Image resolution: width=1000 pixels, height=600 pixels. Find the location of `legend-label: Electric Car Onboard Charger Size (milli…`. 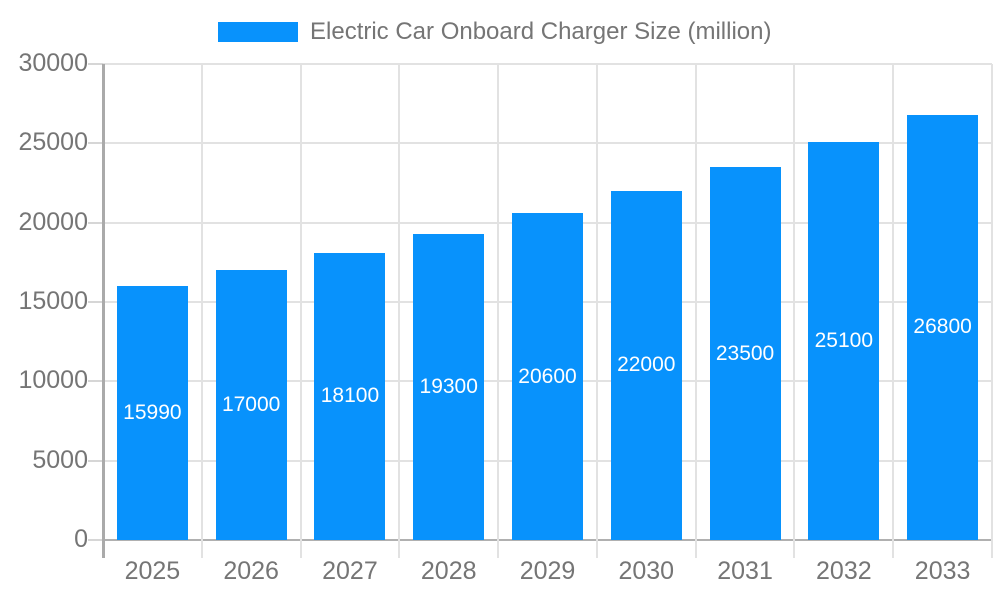

legend-label: Electric Car Onboard Charger Size (milli… is located at coordinates (541, 31).